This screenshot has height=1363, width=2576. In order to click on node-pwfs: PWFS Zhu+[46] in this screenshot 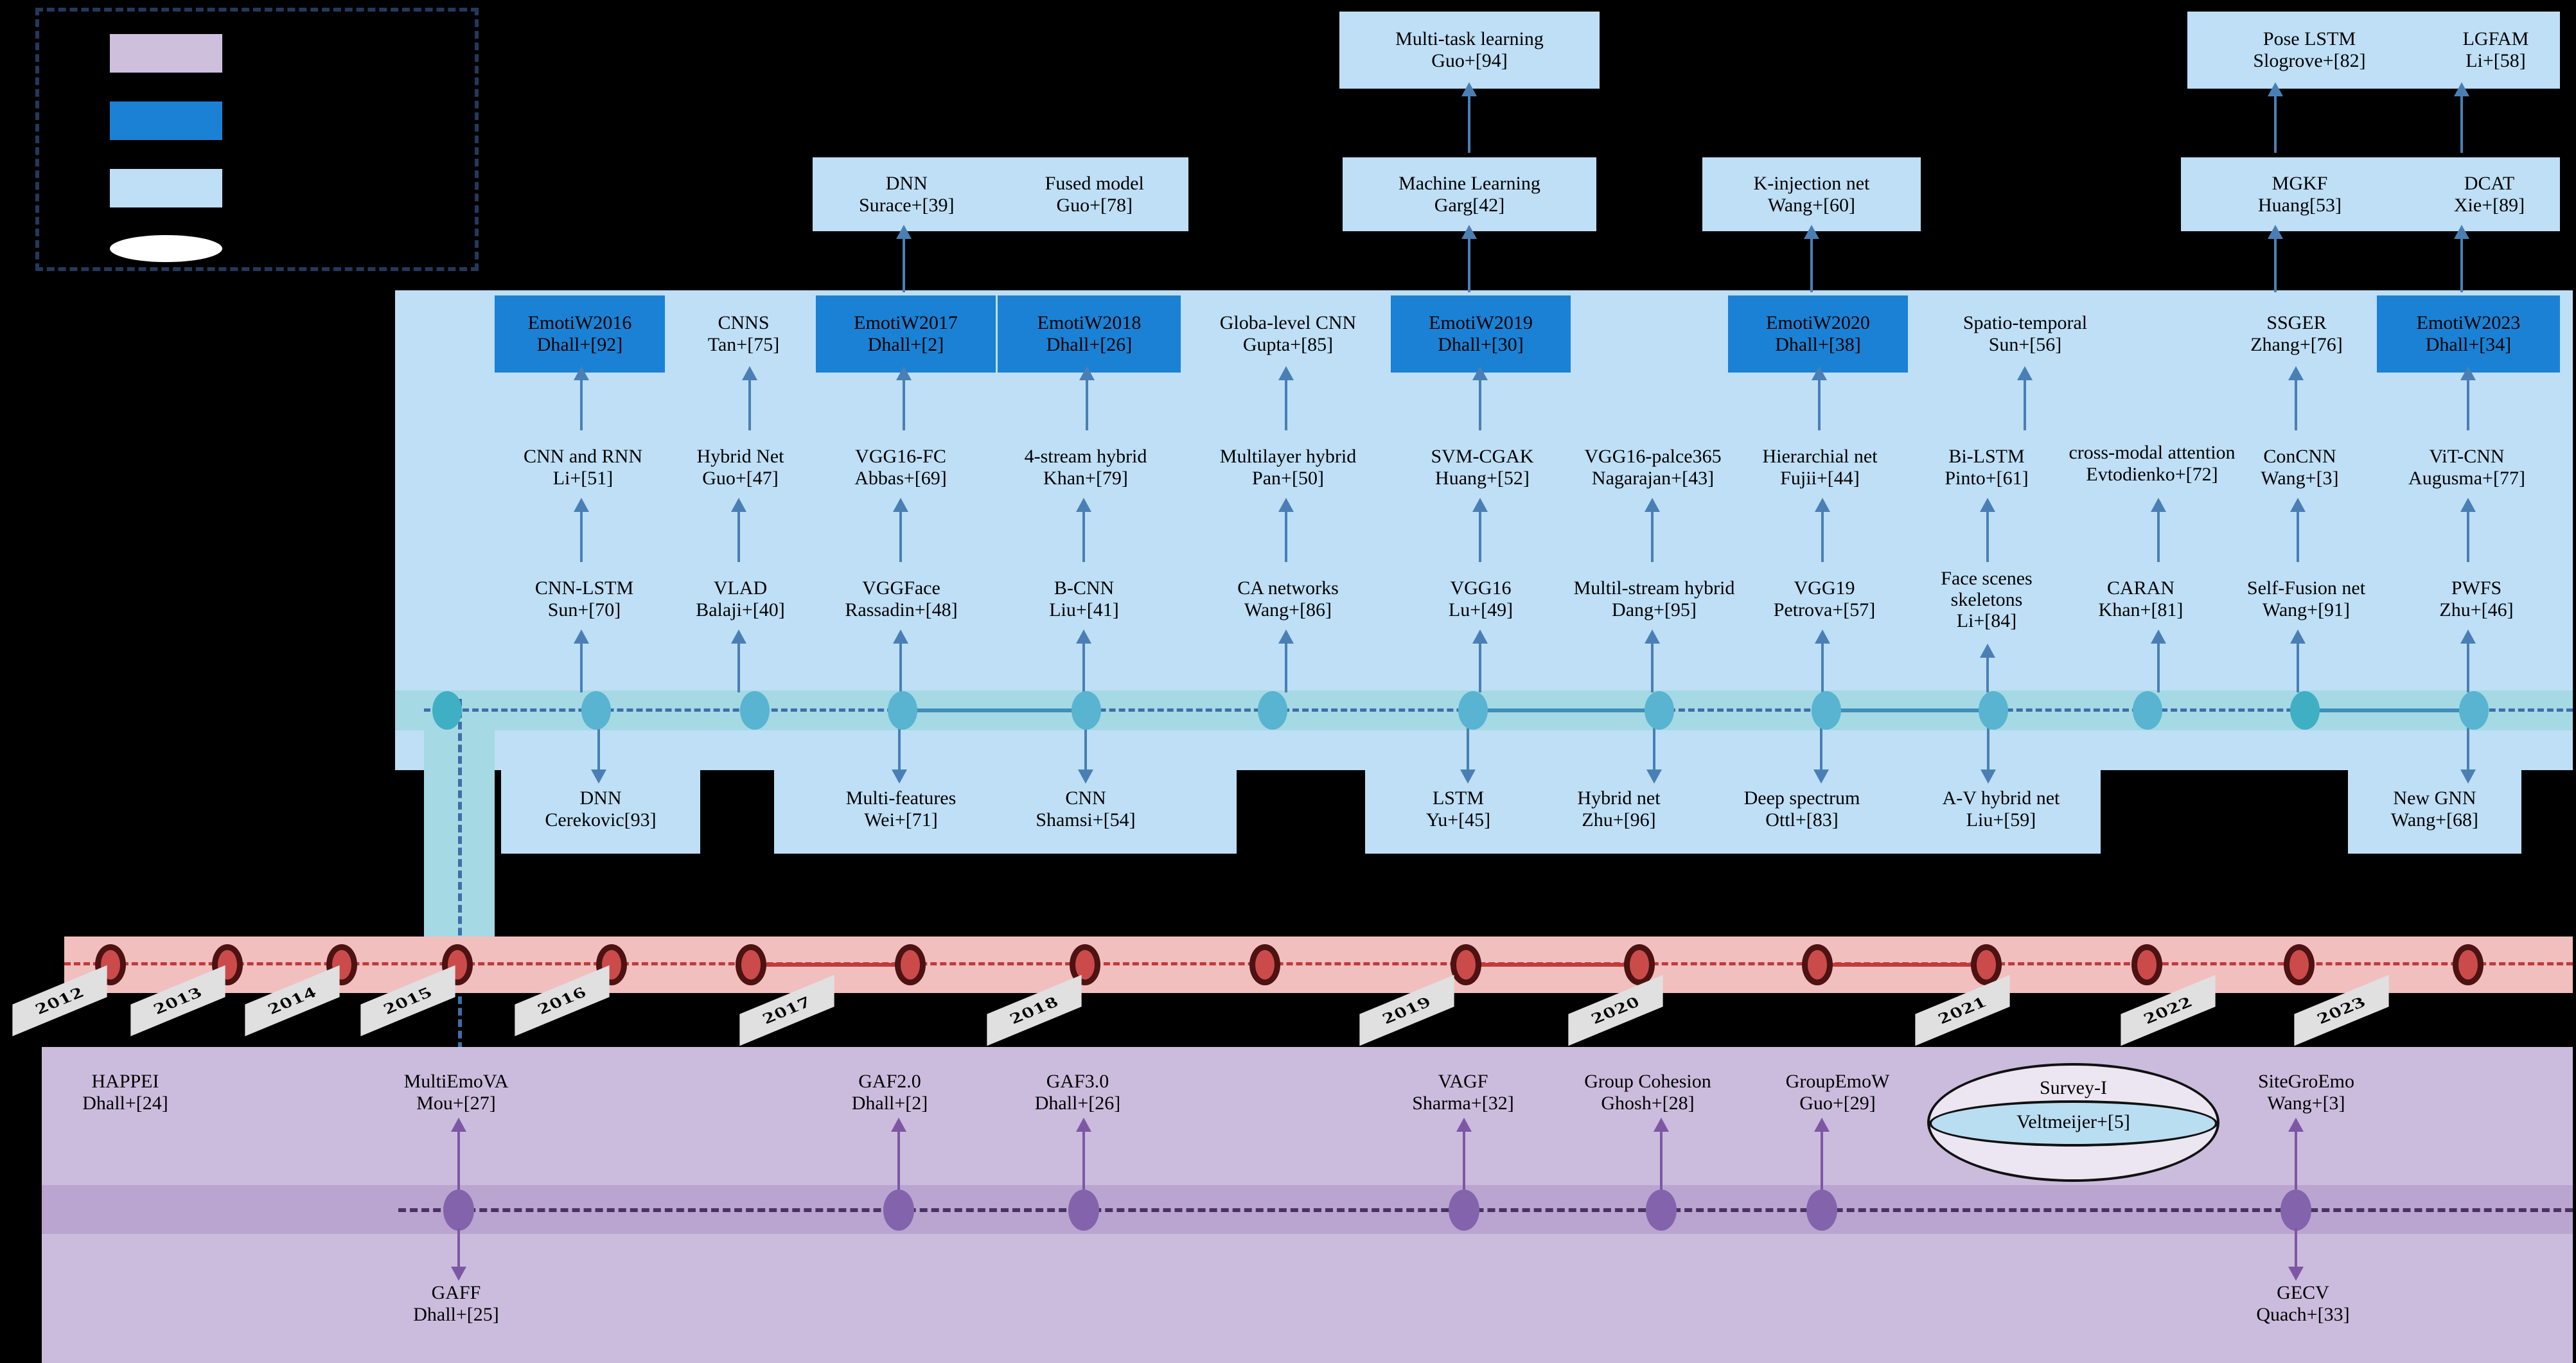, I will do `click(2476, 599)`.